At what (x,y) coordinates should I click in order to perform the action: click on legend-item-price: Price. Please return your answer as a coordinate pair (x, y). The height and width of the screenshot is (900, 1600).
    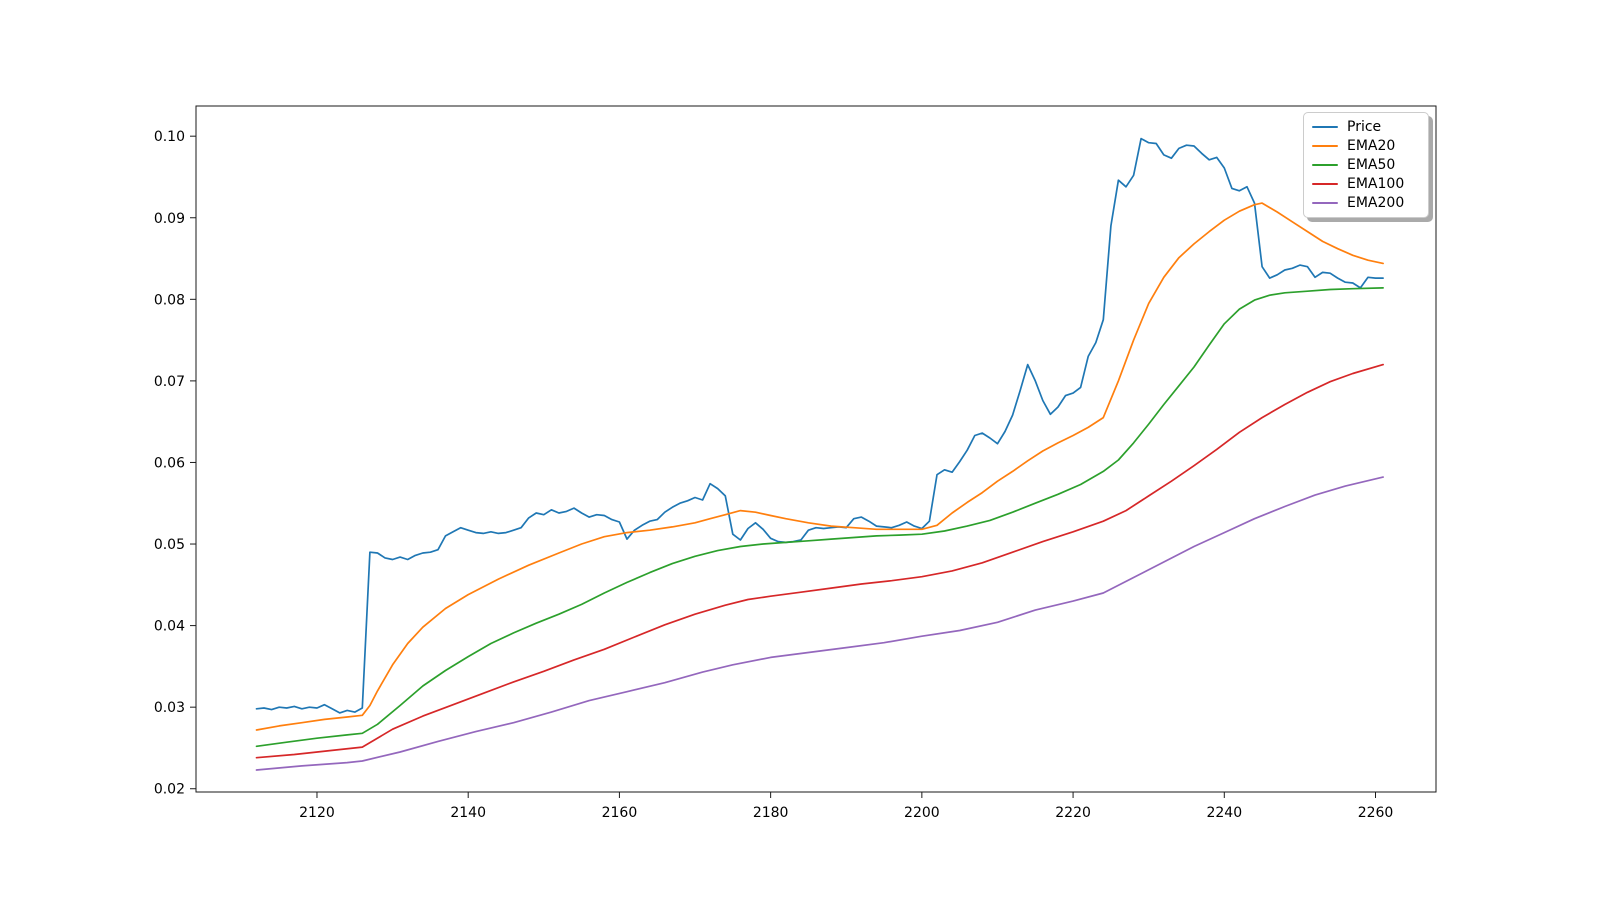
    Looking at the image, I should click on (1366, 127).